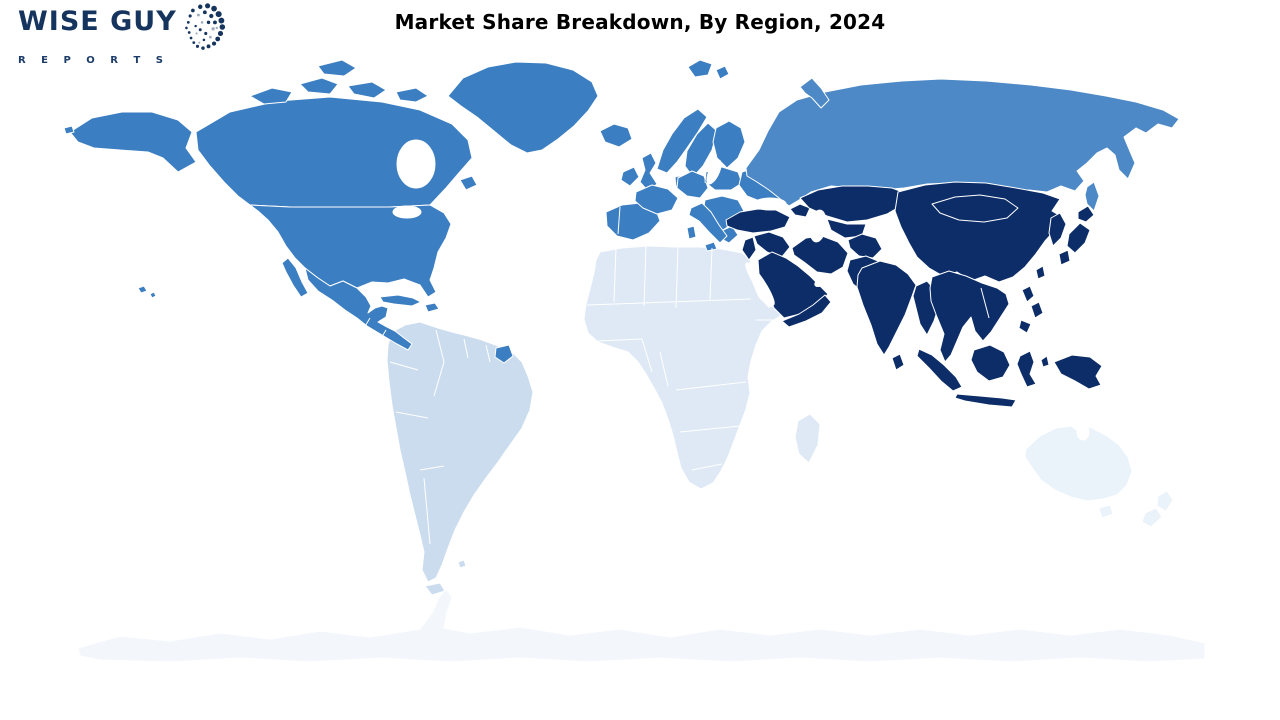 This screenshot has height=720, width=1280. I want to click on country-mongolia, so click(975, 208).